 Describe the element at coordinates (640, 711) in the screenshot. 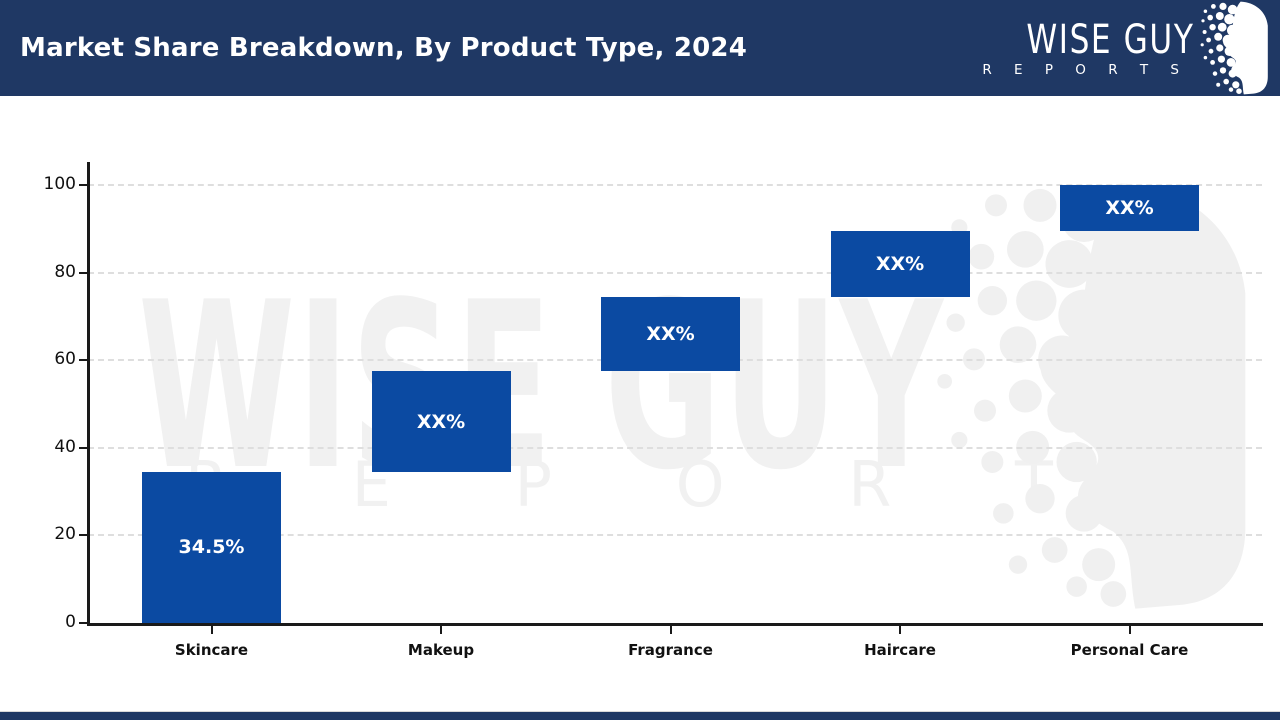

I see `footer-divider` at that location.